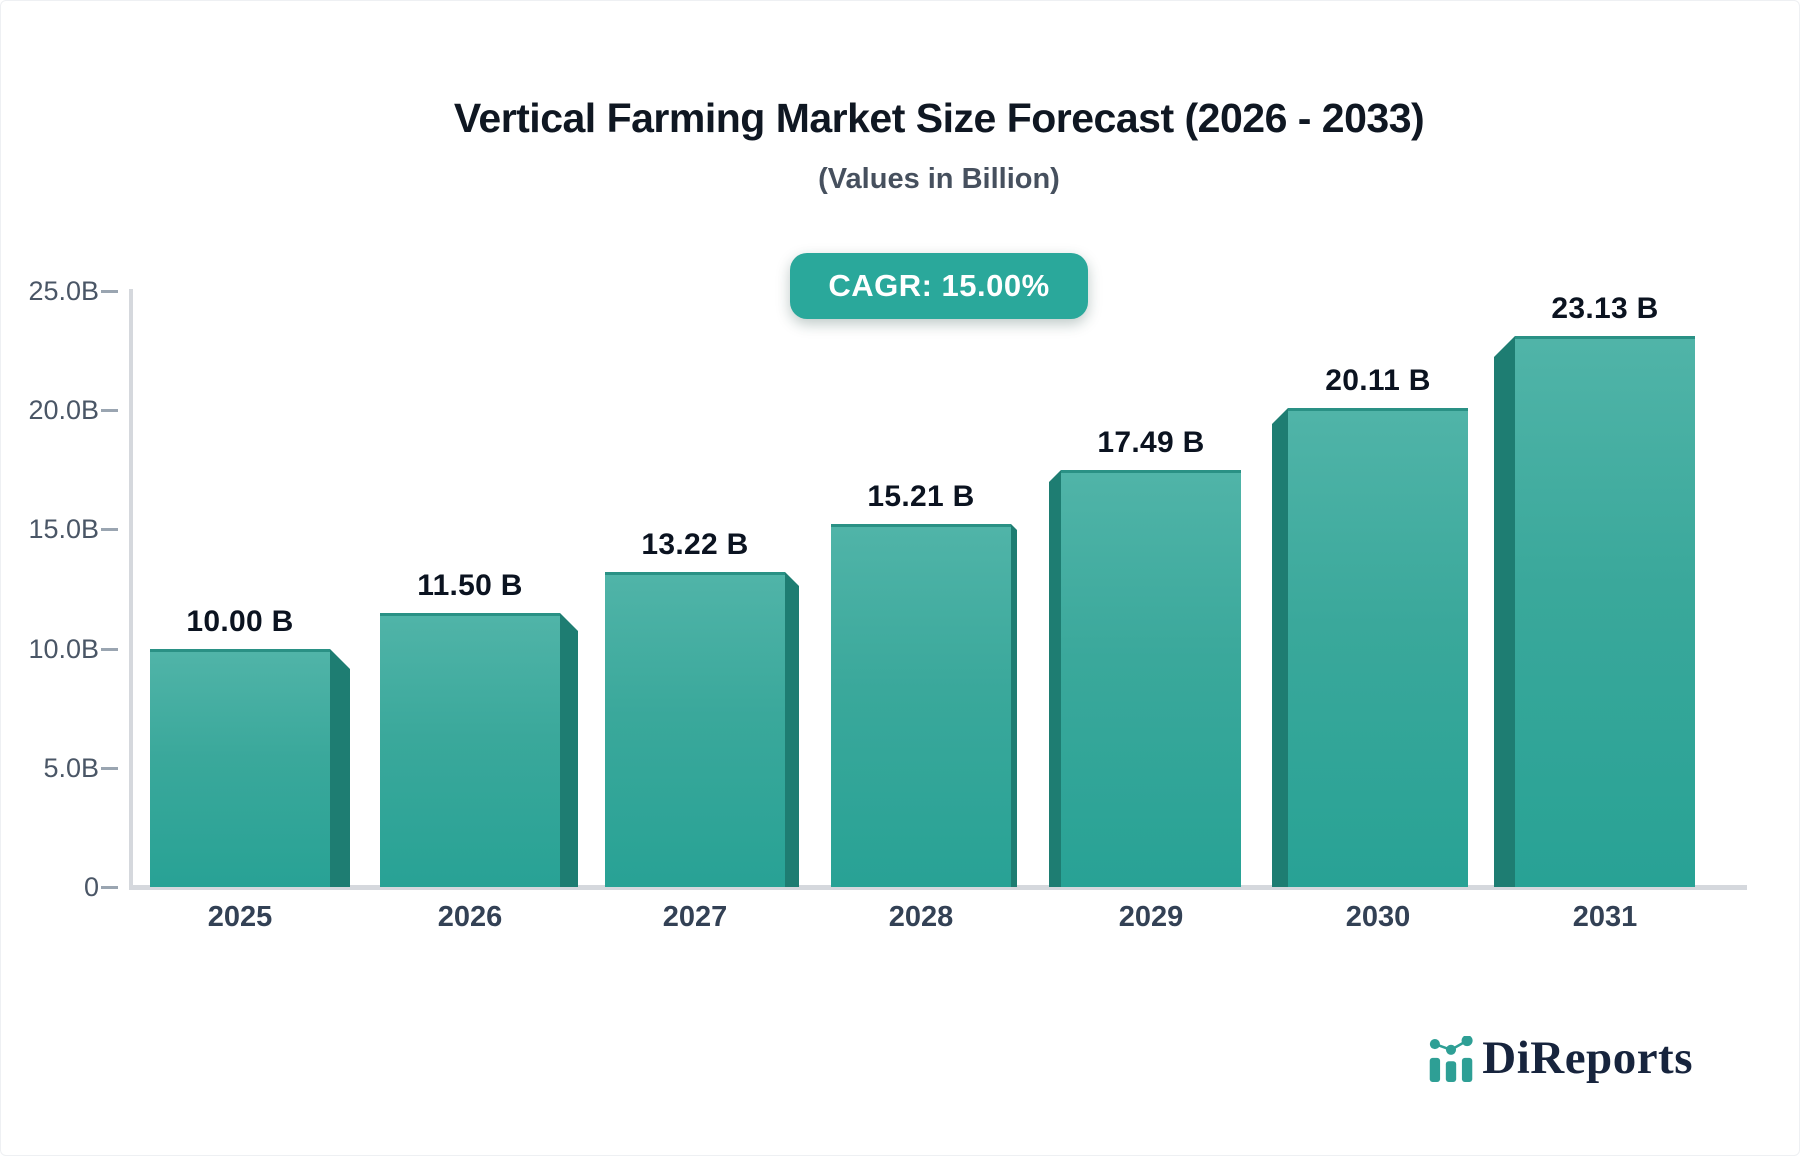 The image size is (1800, 1156). I want to click on bar-2027, so click(695, 729).